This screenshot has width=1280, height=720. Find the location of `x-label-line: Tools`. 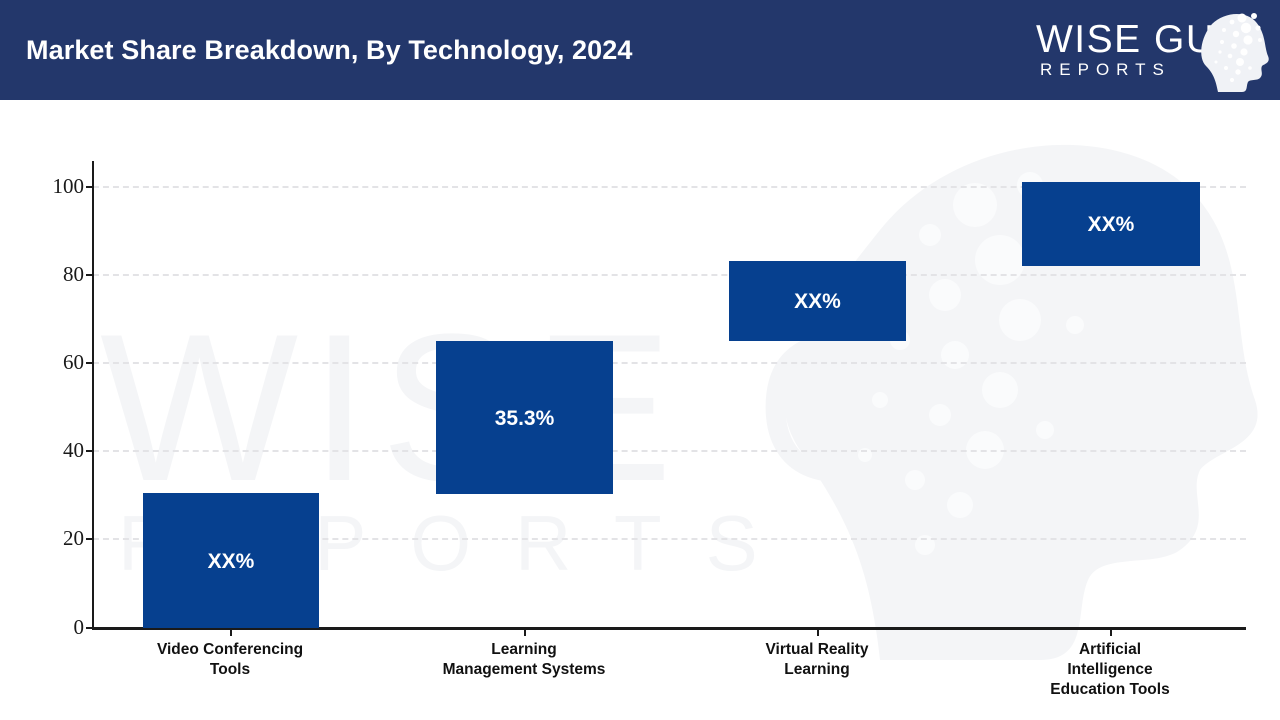

x-label-line: Tools is located at coordinates (230, 669).